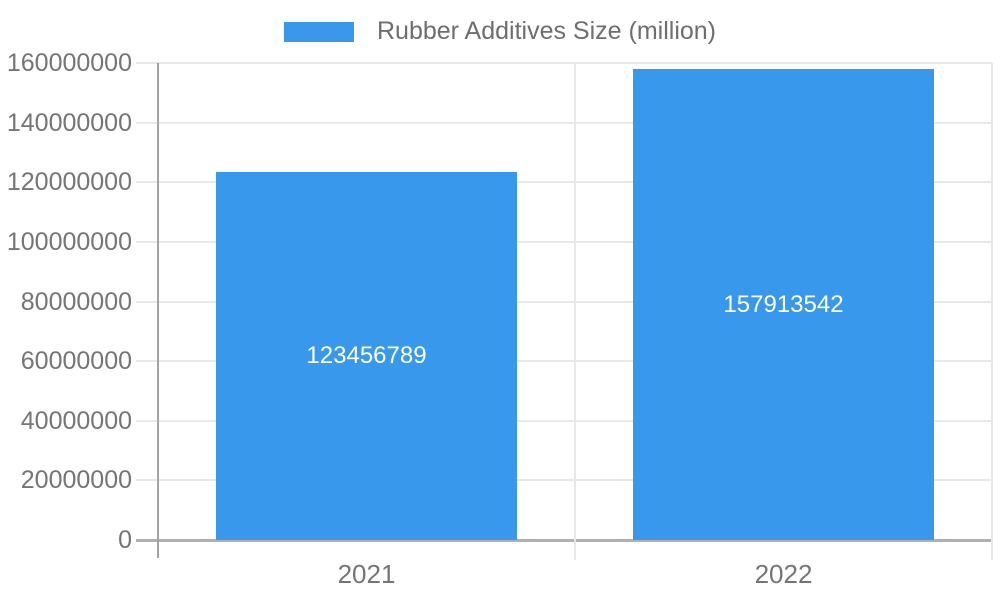 The image size is (1000, 600). Describe the element at coordinates (158, 310) in the screenshot. I see `y-axis-line` at that location.